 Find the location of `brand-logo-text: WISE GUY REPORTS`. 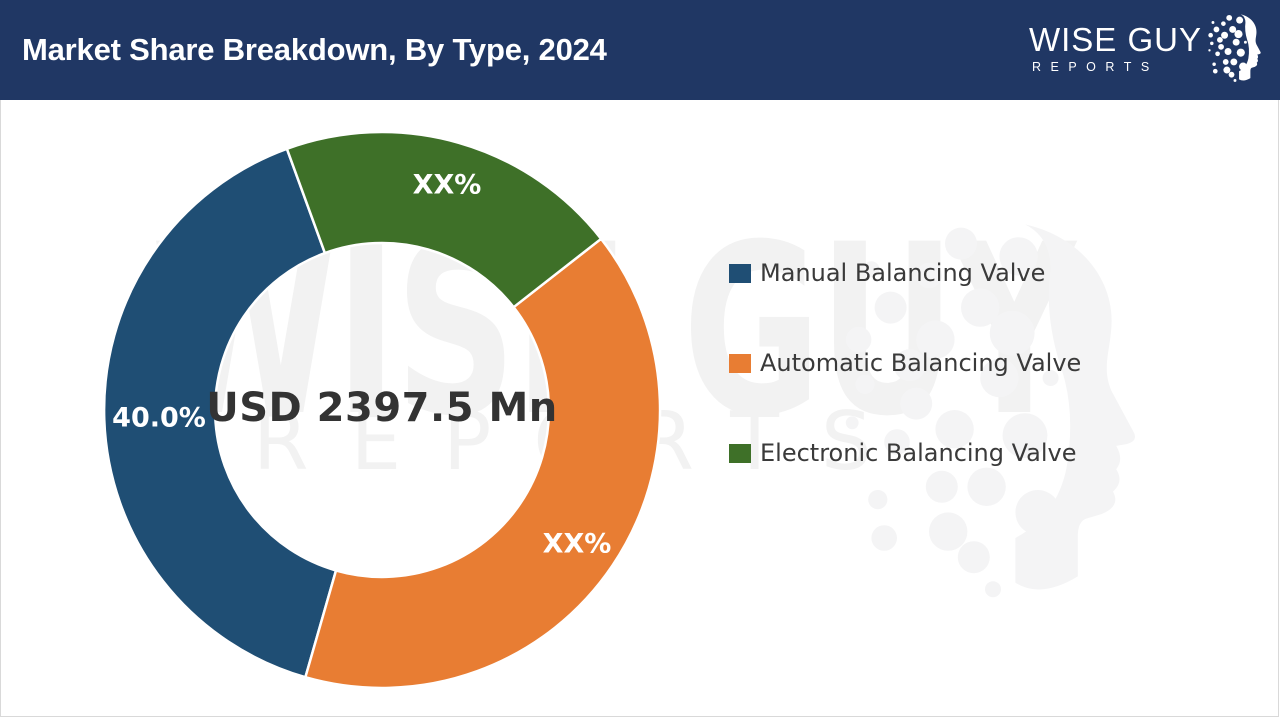

brand-logo-text: WISE GUY REPORTS is located at coordinates (1115, 48).